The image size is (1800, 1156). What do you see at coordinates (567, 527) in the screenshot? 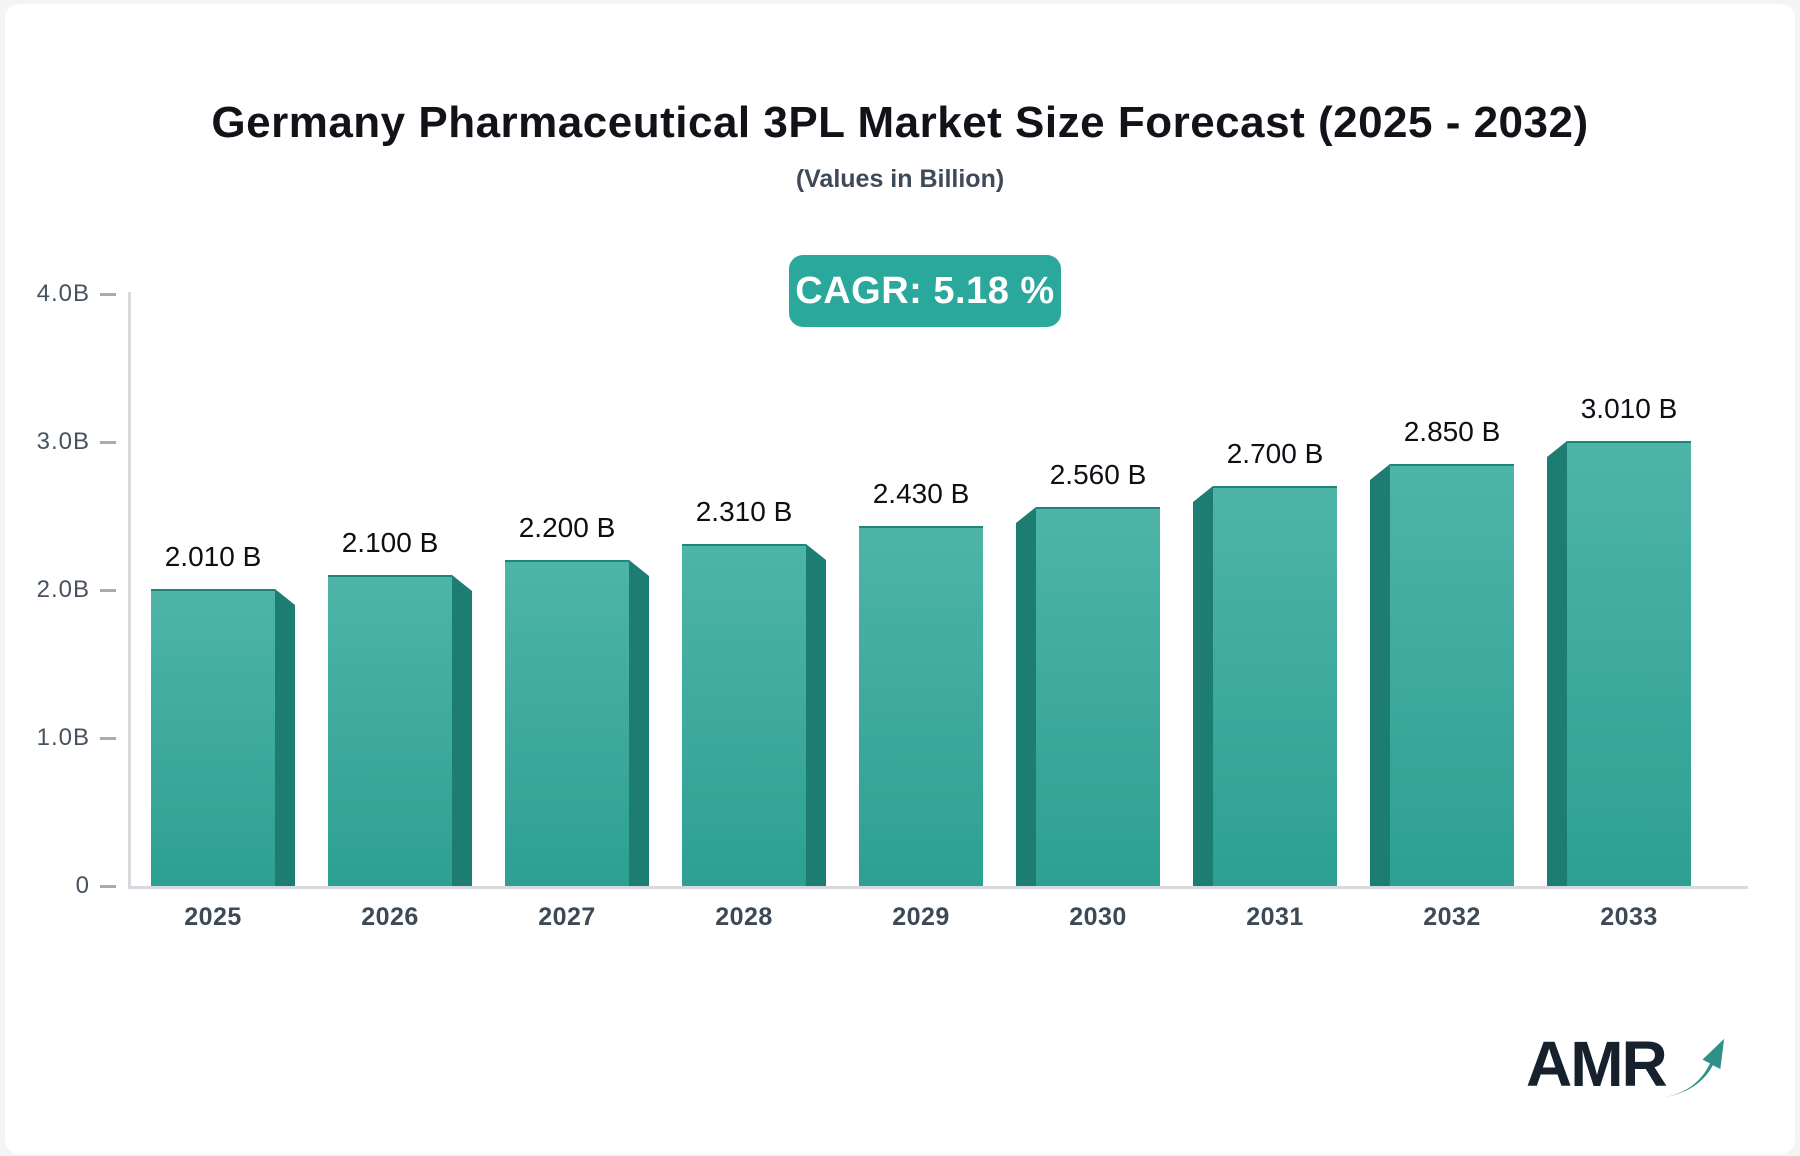
I see `bar-value-label-2027: 2.200 B` at bounding box center [567, 527].